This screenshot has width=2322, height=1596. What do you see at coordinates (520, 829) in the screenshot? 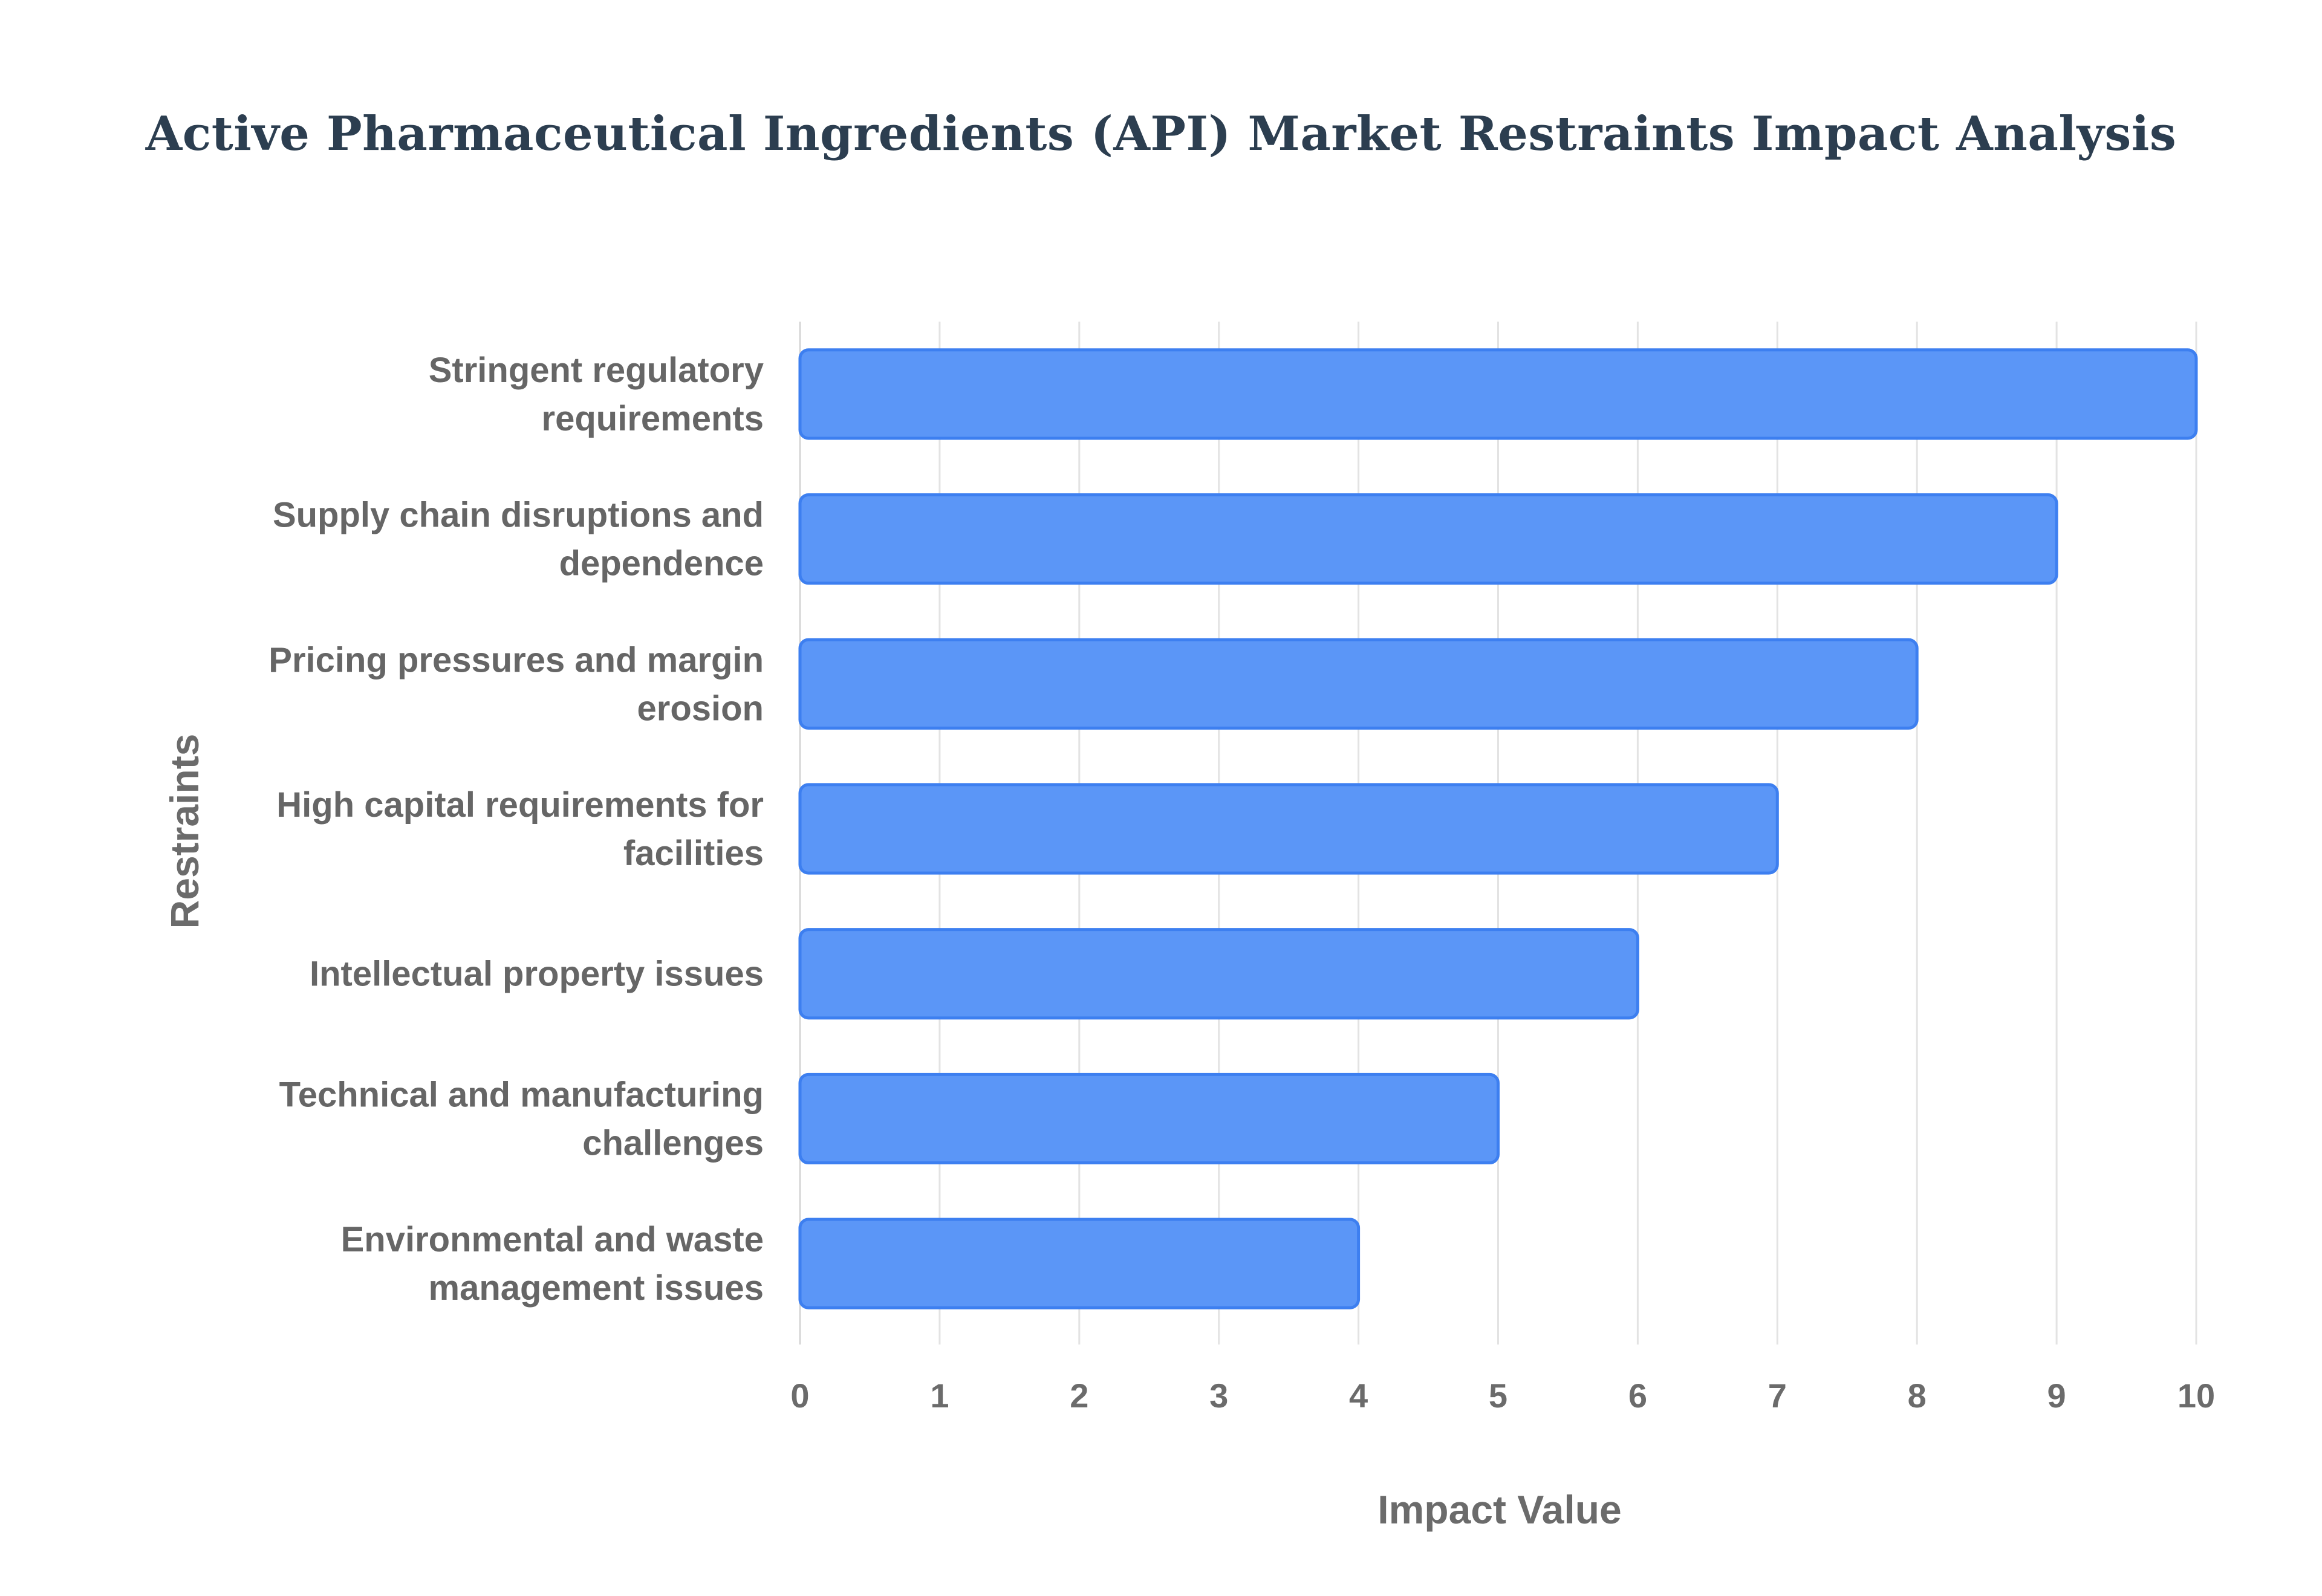
I see `y-tick-label: High capital requirements for facilities` at bounding box center [520, 829].